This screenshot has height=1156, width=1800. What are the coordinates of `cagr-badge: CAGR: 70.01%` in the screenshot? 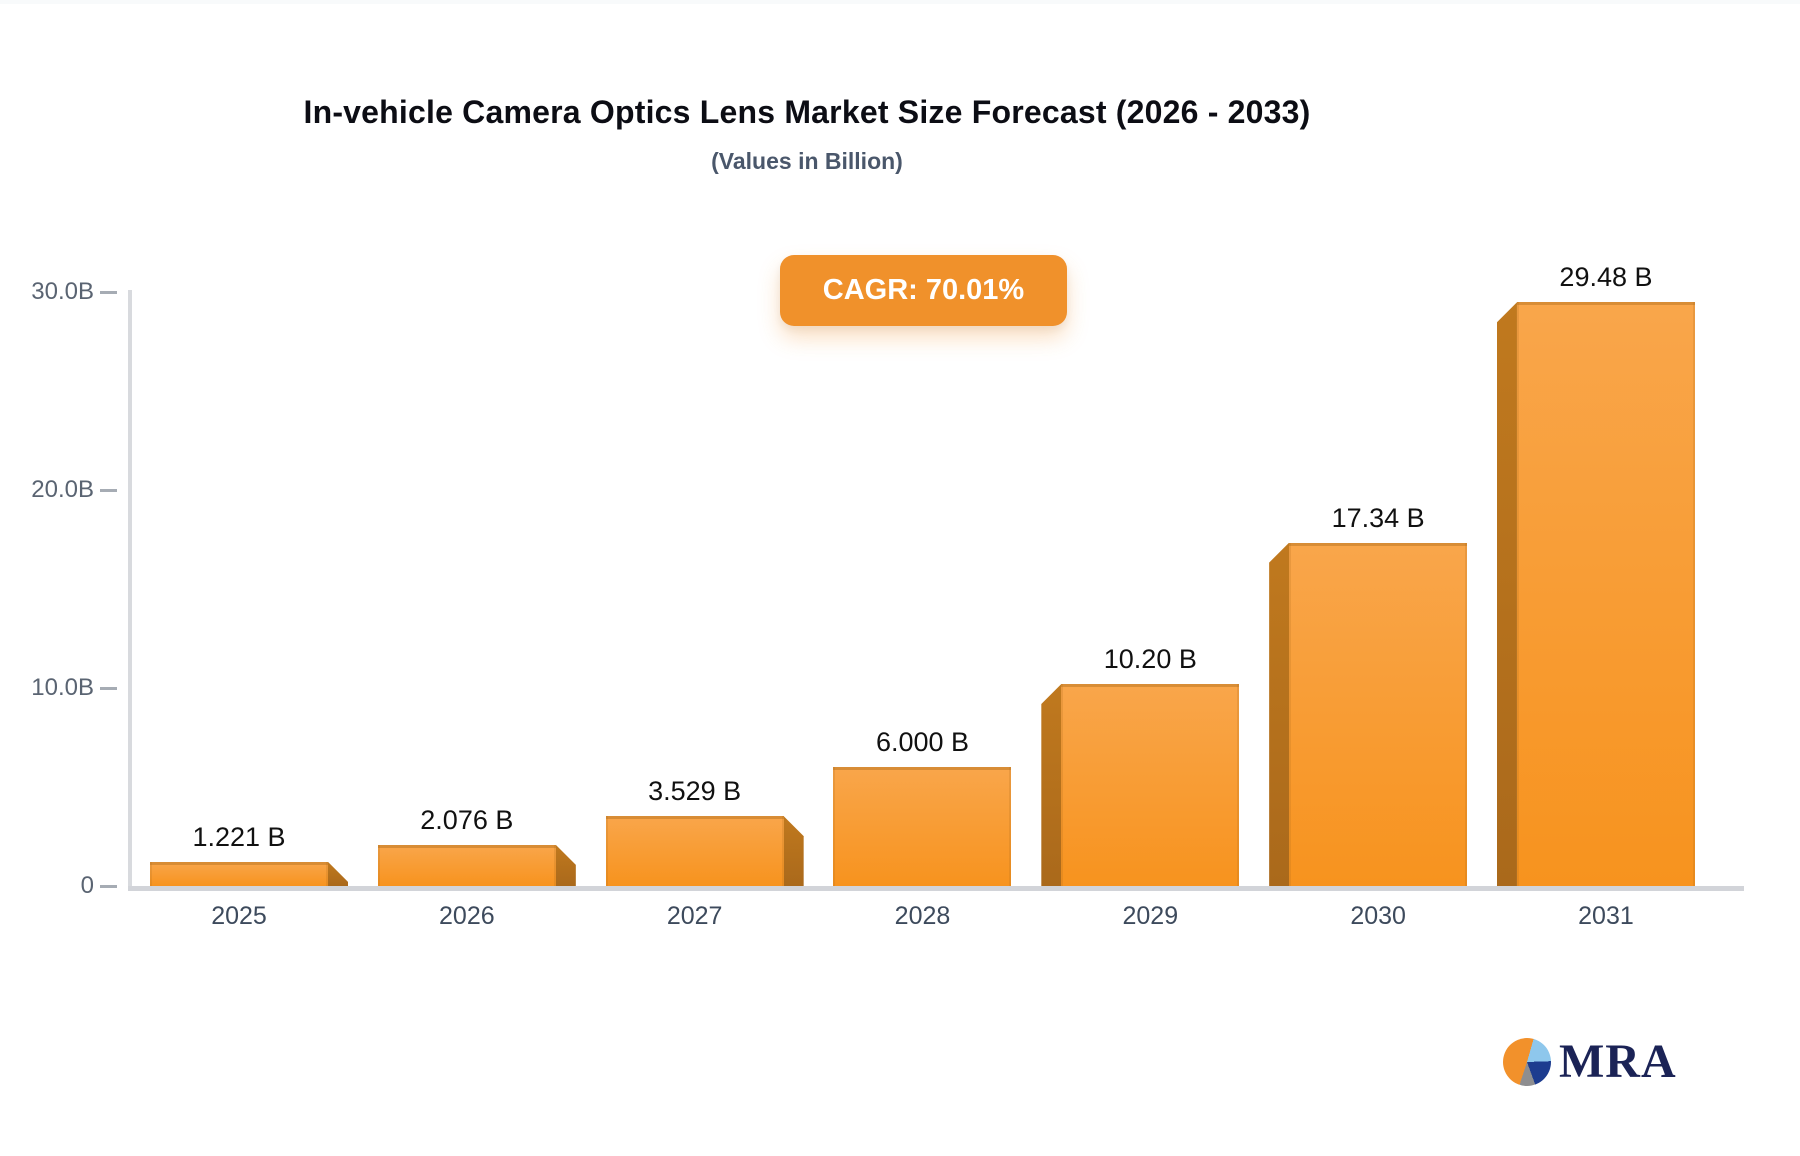 It's located at (923, 290).